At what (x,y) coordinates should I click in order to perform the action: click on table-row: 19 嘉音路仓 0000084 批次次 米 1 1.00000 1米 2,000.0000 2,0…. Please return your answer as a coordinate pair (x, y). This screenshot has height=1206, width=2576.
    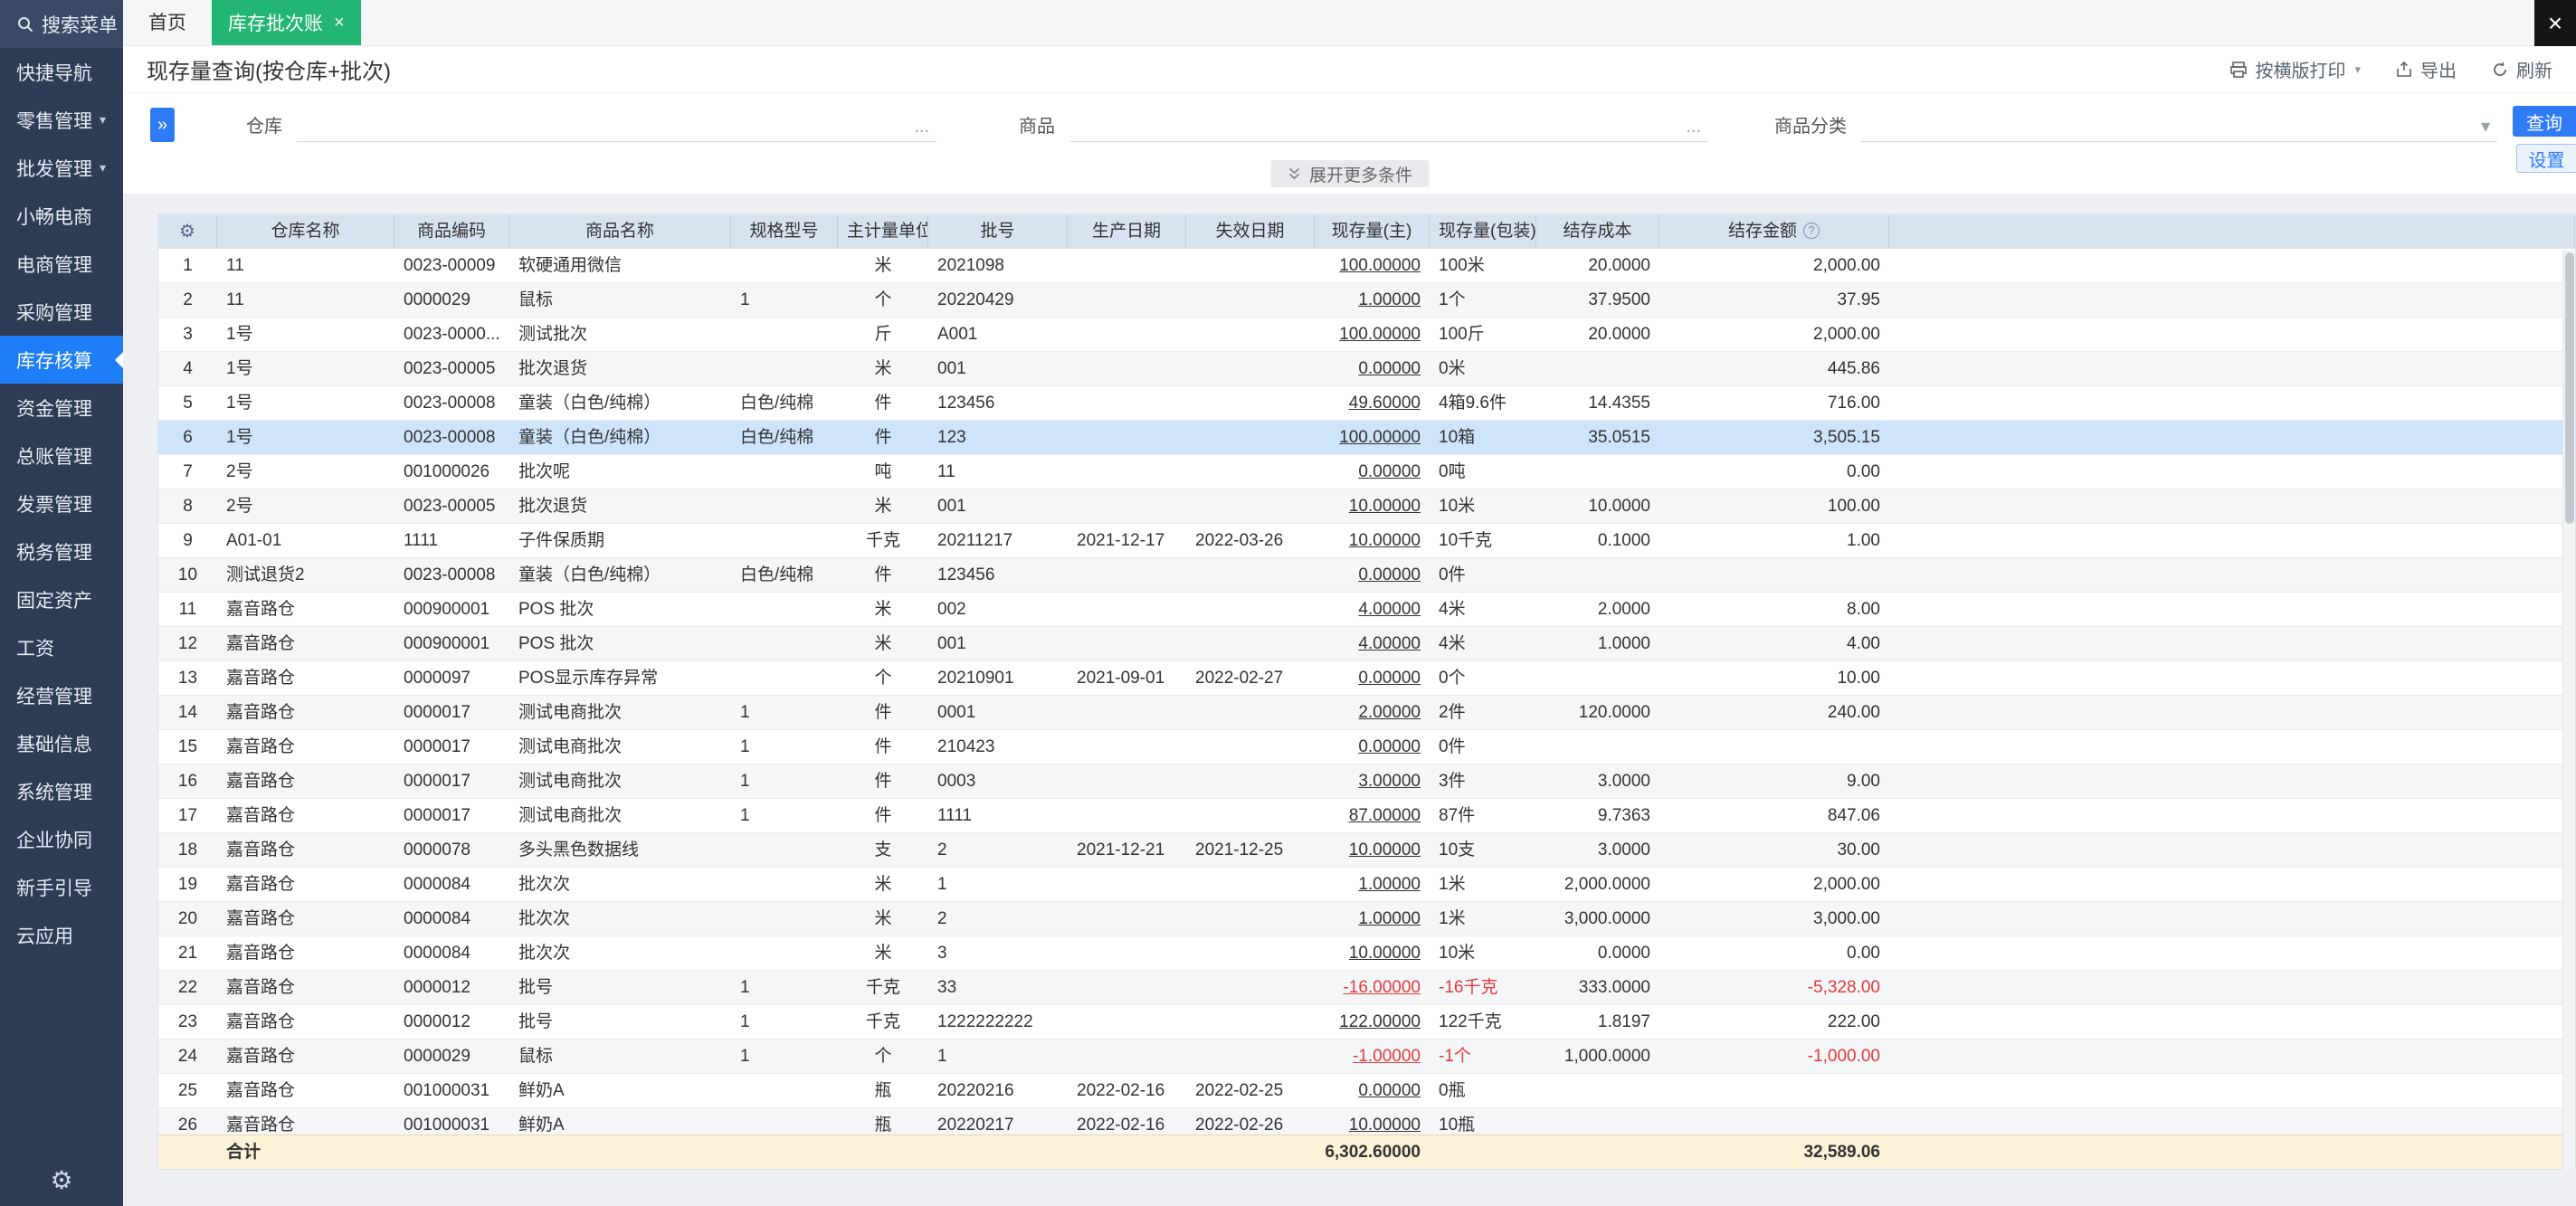
    Looking at the image, I should click on (1366, 885).